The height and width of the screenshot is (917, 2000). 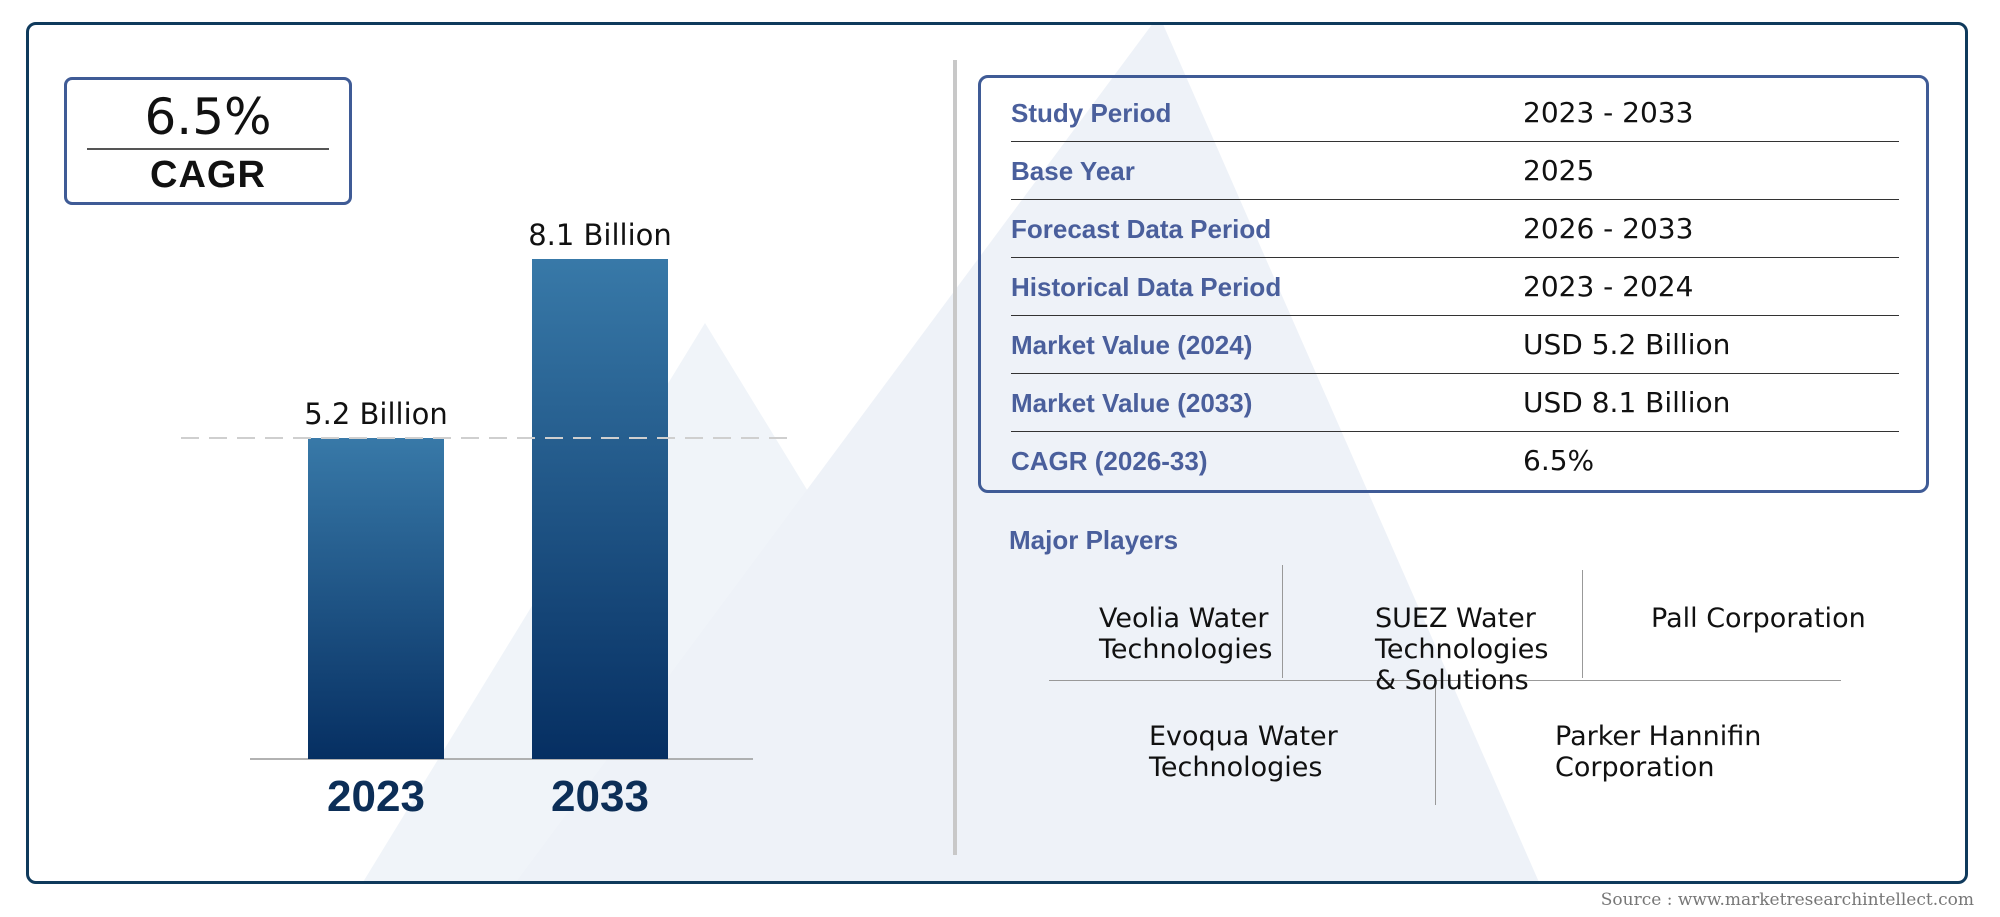 What do you see at coordinates (1608, 286) in the screenshot?
I see `info-value: 2023 - 2024` at bounding box center [1608, 286].